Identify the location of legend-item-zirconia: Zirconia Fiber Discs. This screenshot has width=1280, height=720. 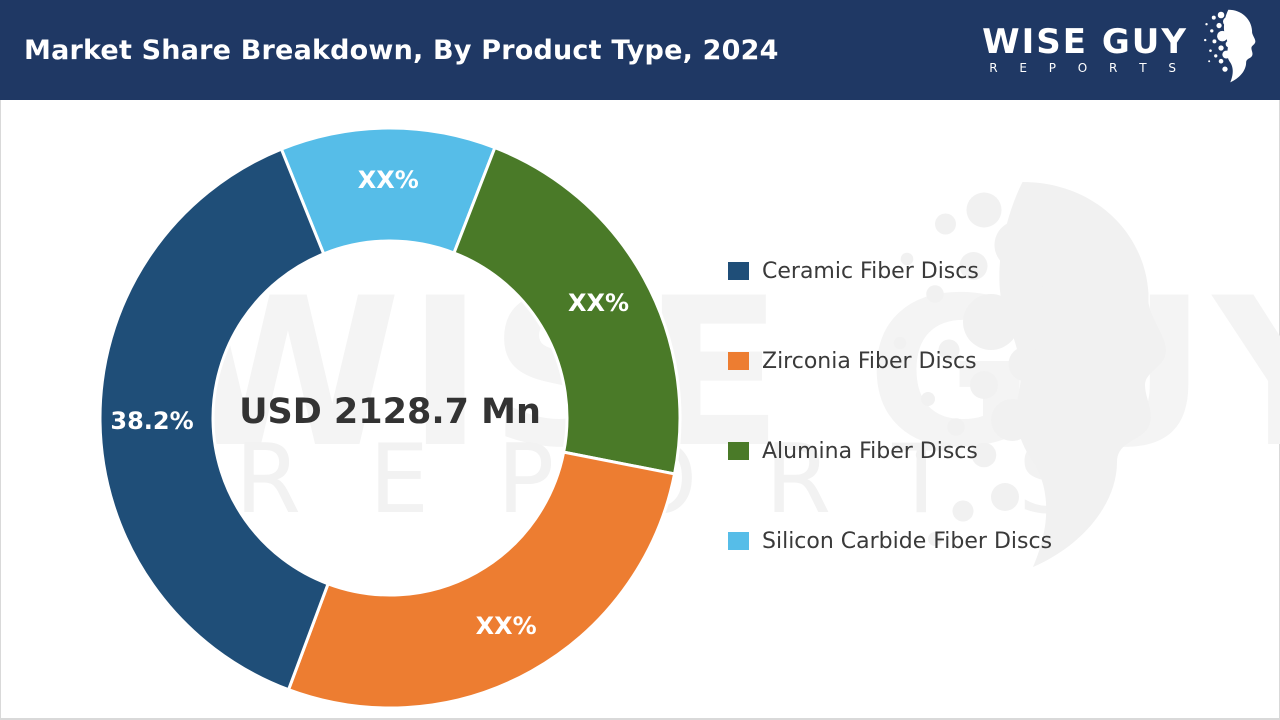
(890, 361).